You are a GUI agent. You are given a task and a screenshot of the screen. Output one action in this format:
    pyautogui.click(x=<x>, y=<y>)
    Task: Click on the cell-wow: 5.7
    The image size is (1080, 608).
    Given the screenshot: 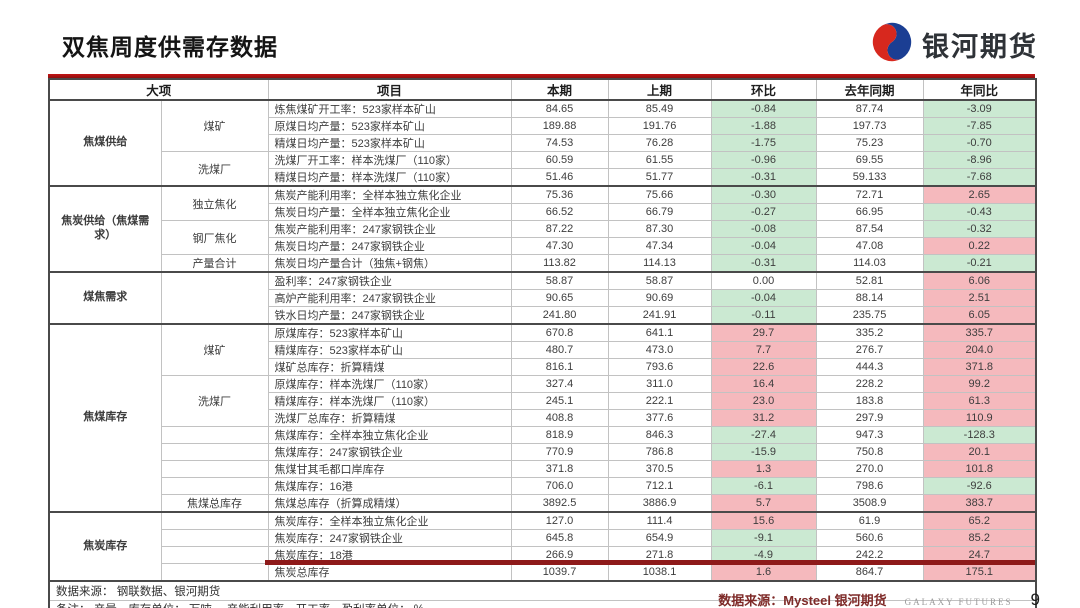 What is the action you would take?
    pyautogui.click(x=763, y=503)
    